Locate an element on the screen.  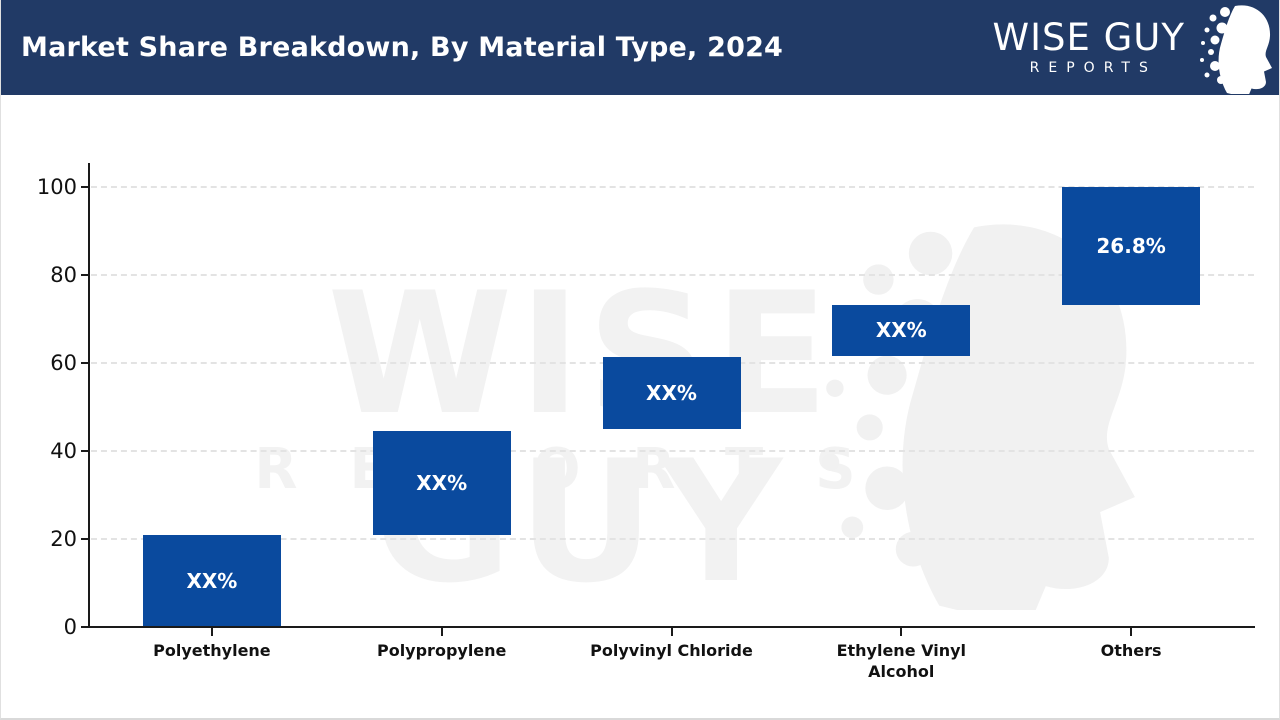
y-axis-tick-label: 100 is located at coordinates (56, 187).